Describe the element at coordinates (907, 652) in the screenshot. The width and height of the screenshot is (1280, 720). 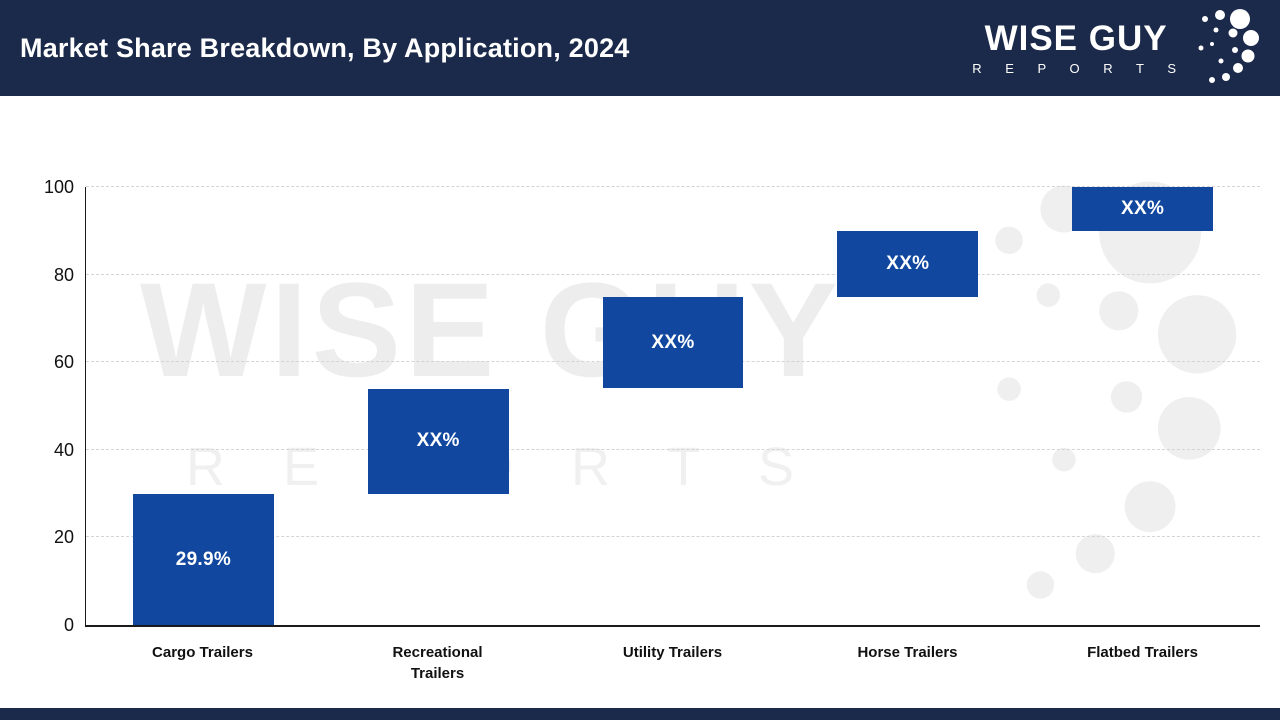
I see `x-category-label: Horse Trailers` at that location.